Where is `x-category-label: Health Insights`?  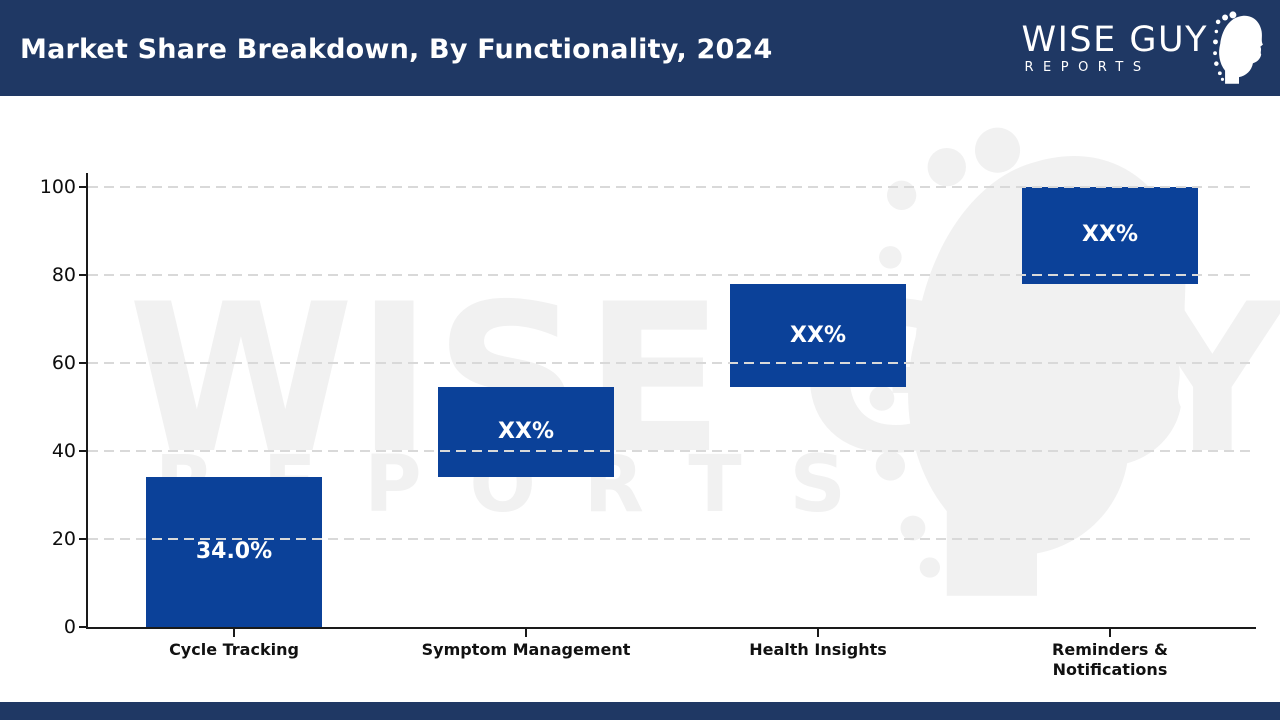
x-category-label: Health Insights is located at coordinates (818, 649).